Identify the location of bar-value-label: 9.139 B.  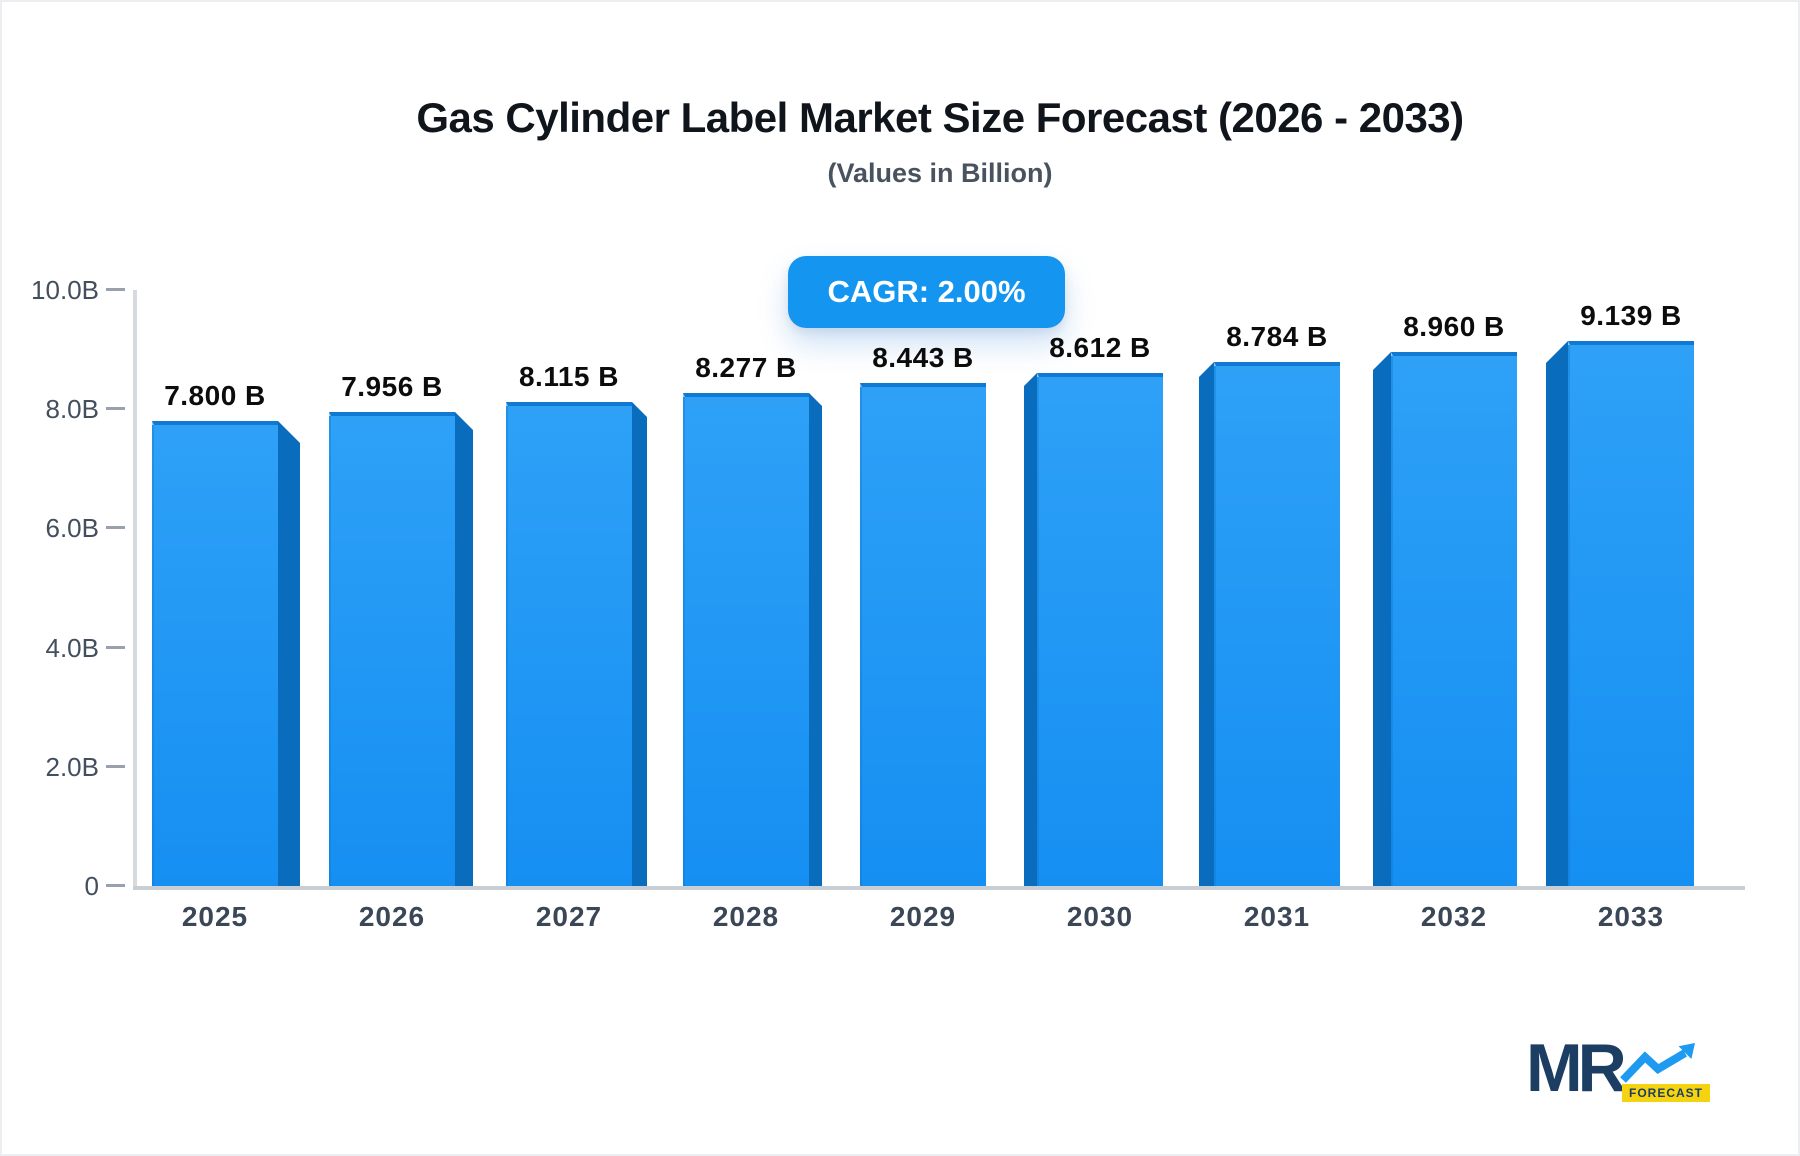
(1631, 315).